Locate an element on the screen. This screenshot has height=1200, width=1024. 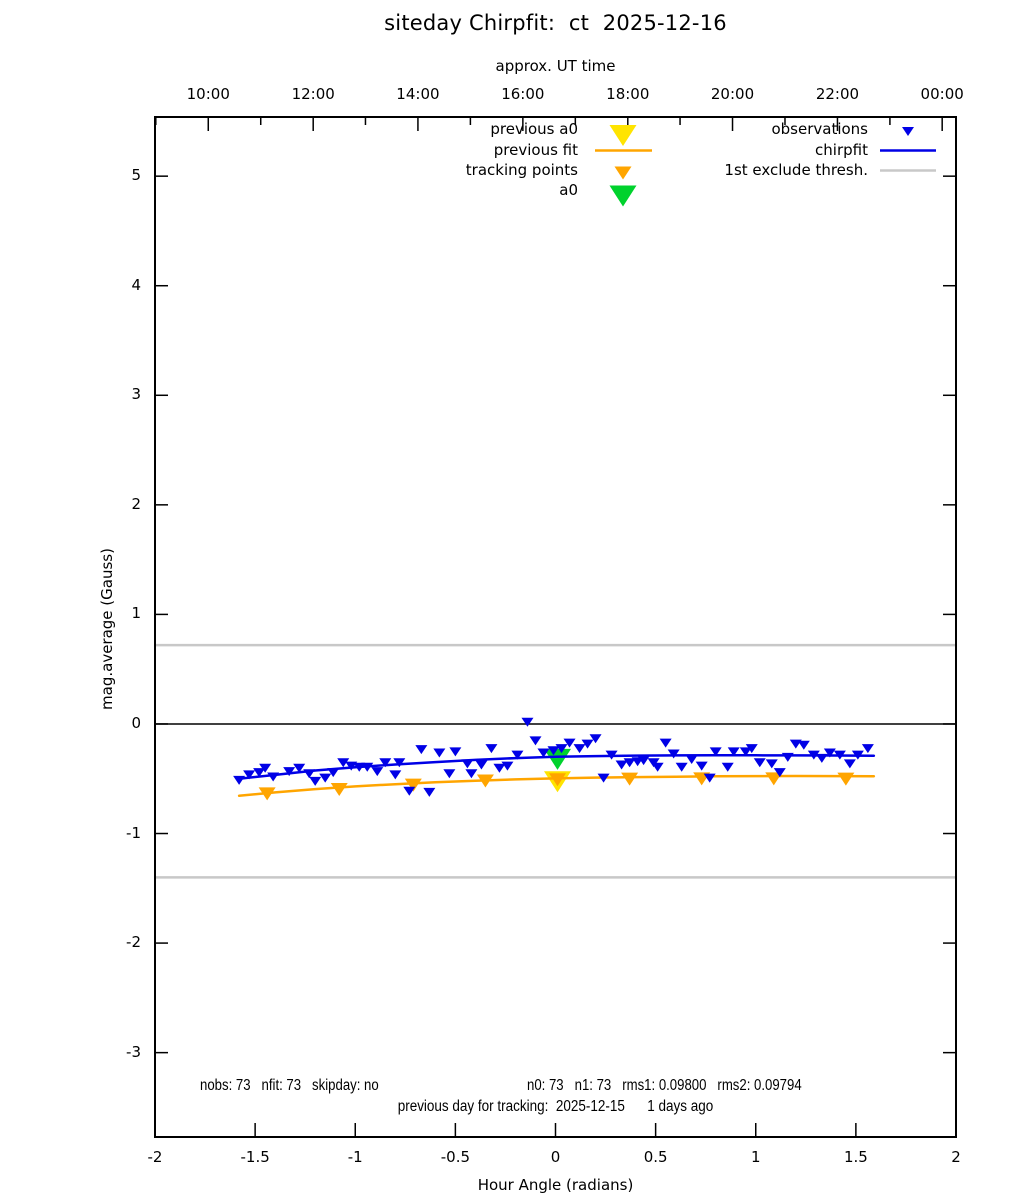
y-tick-label: 1 is located at coordinates (136, 613).